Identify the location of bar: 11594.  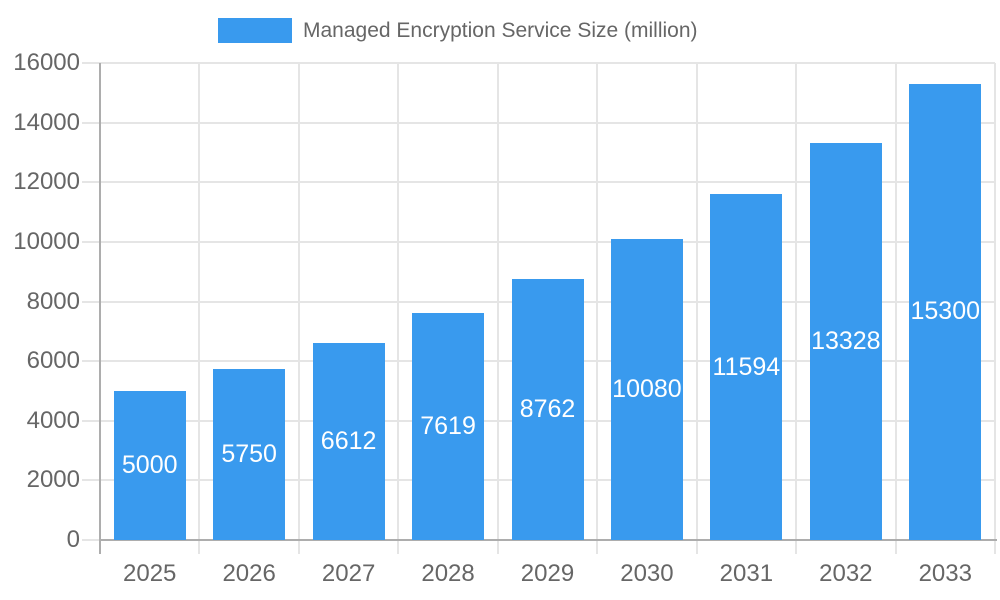
(746, 367).